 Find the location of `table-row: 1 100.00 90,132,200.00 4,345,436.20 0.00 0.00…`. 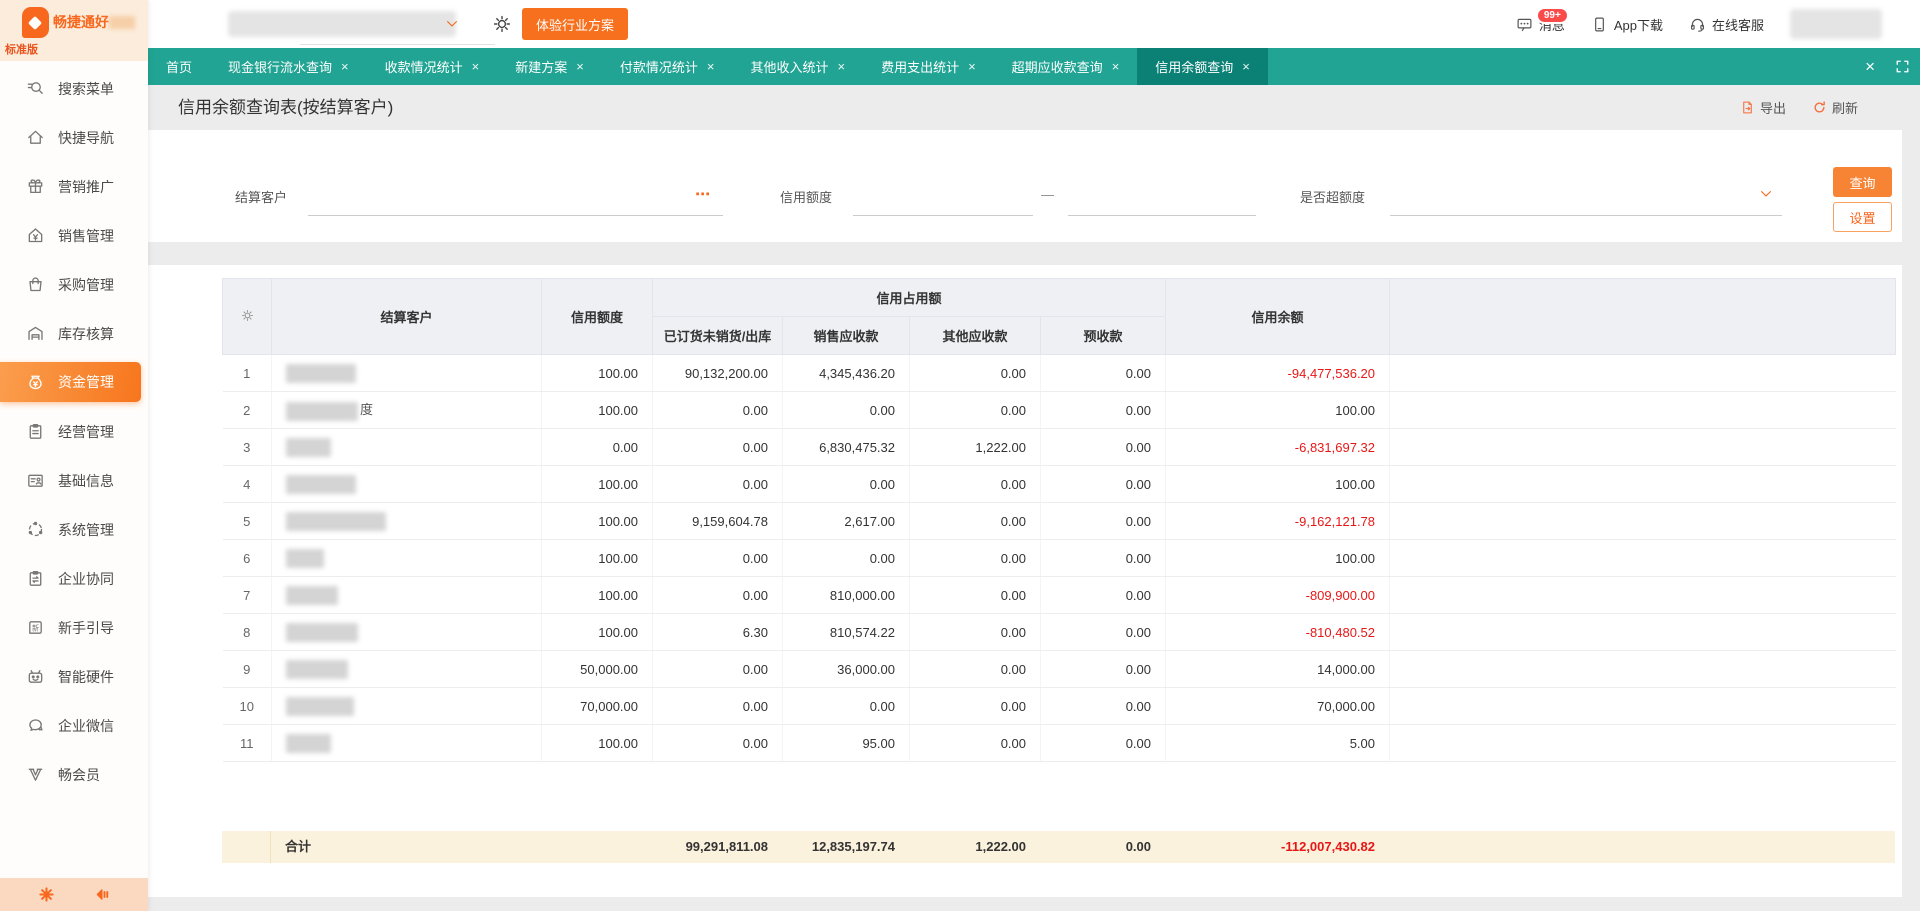

table-row: 1 100.00 90,132,200.00 4,345,436.20 0.00 0.00… is located at coordinates (1059, 373).